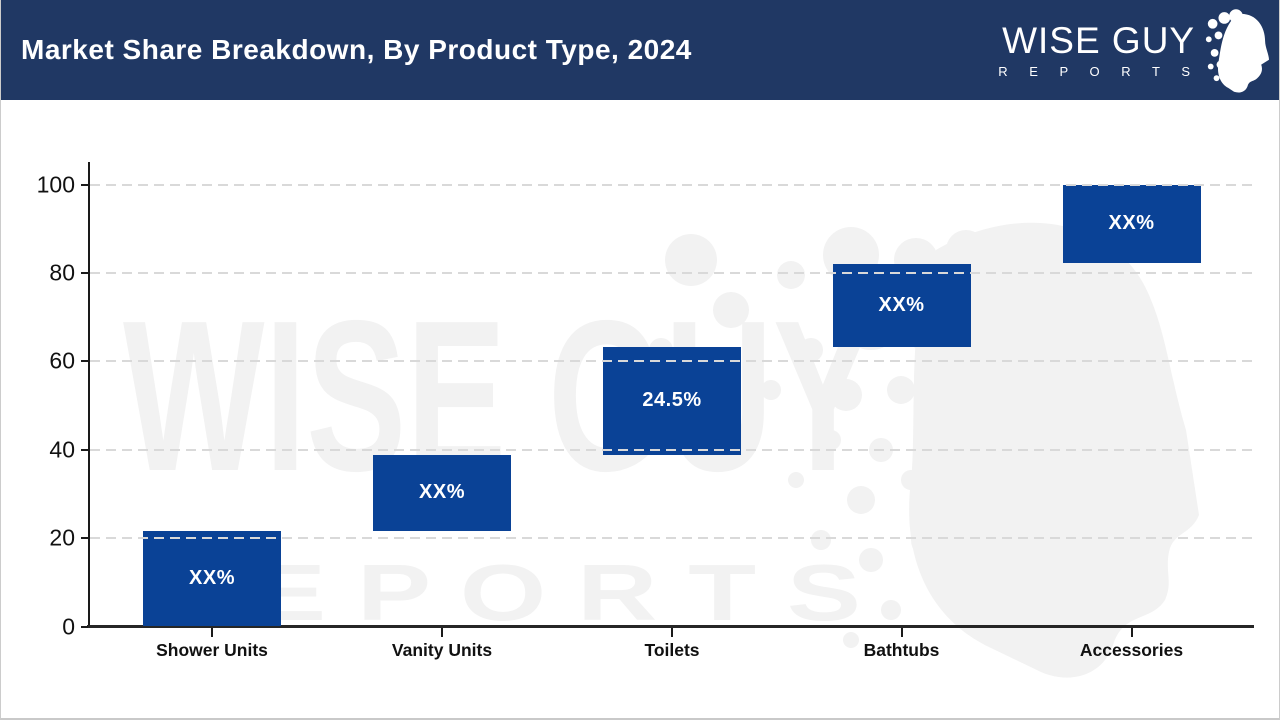  What do you see at coordinates (68, 626) in the screenshot?
I see `y-tick-label-0: 0` at bounding box center [68, 626].